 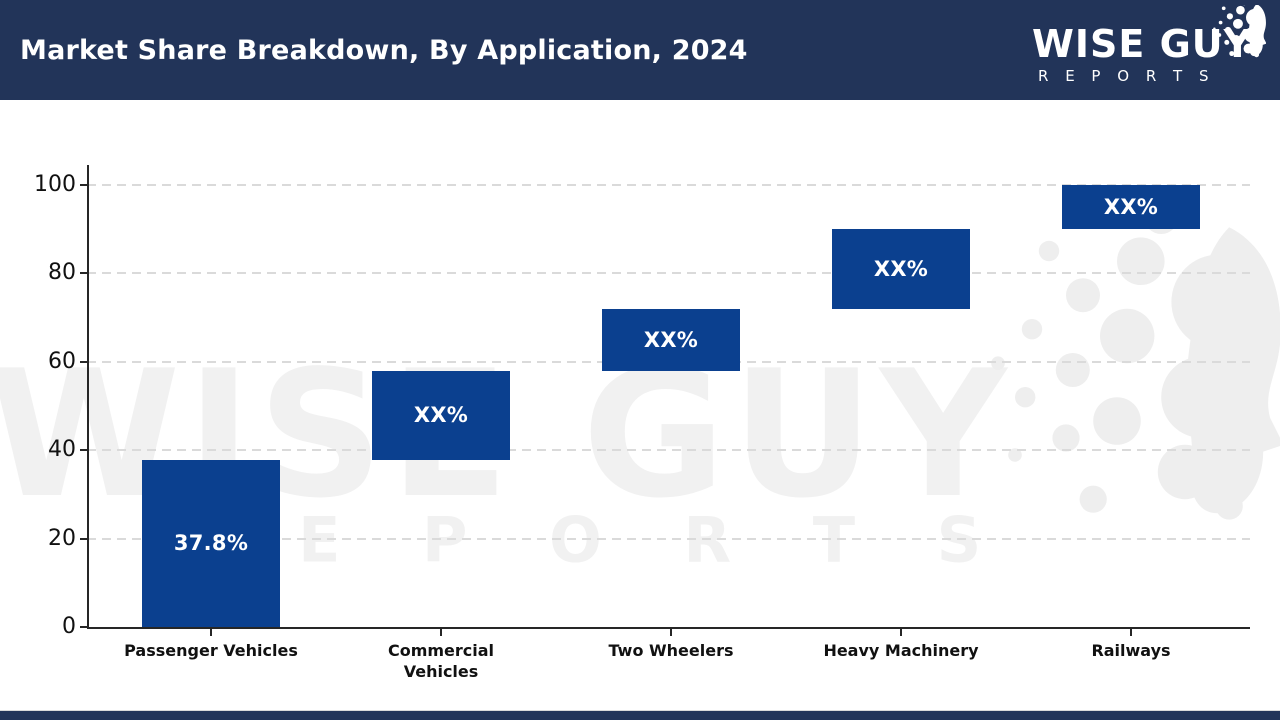 I want to click on y-tick-label-60: 60, so click(x=62, y=361).